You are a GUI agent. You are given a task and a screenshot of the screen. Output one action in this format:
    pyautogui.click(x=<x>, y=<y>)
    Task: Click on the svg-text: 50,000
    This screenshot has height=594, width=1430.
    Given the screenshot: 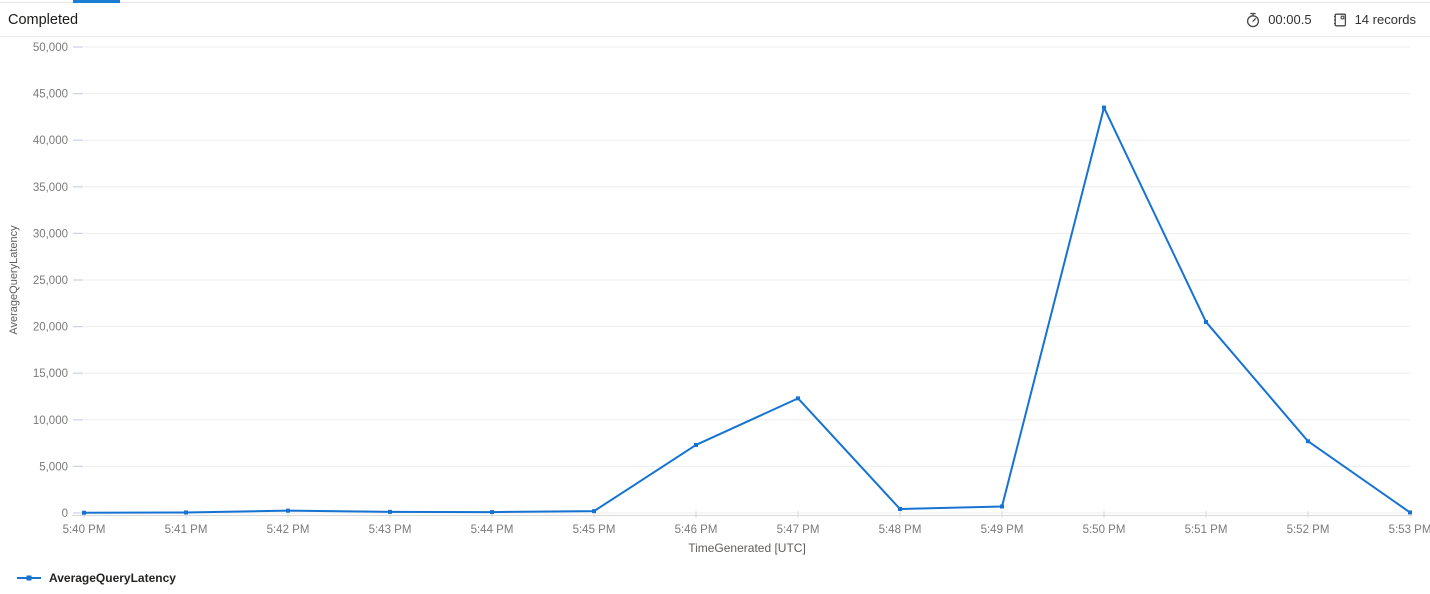 What is the action you would take?
    pyautogui.click(x=50, y=48)
    